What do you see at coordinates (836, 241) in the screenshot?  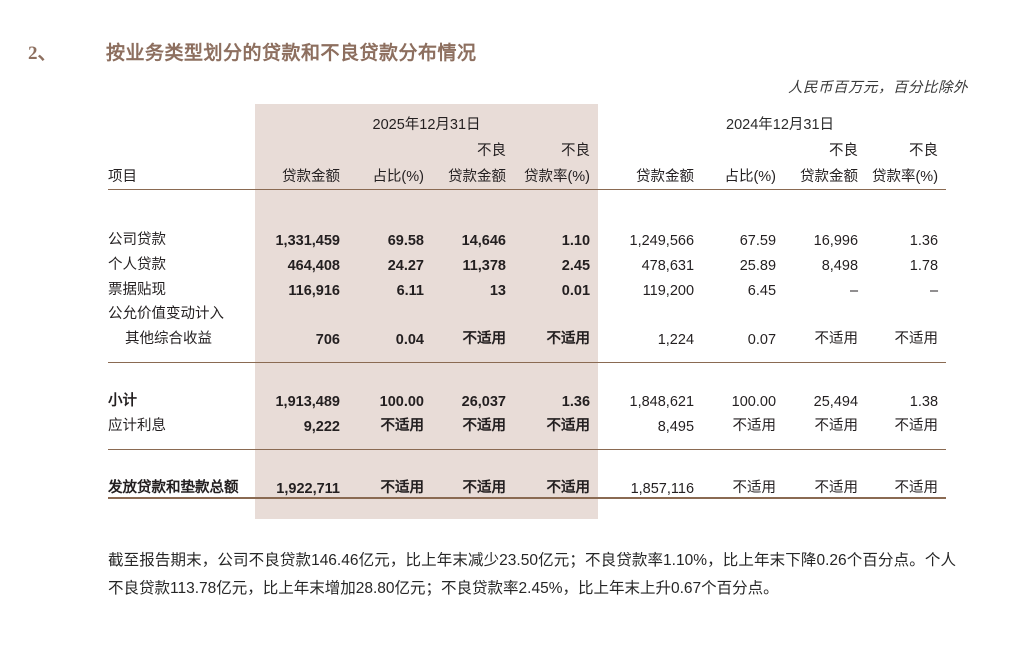 I see `cell-2024-npl-amount: 16,996` at bounding box center [836, 241].